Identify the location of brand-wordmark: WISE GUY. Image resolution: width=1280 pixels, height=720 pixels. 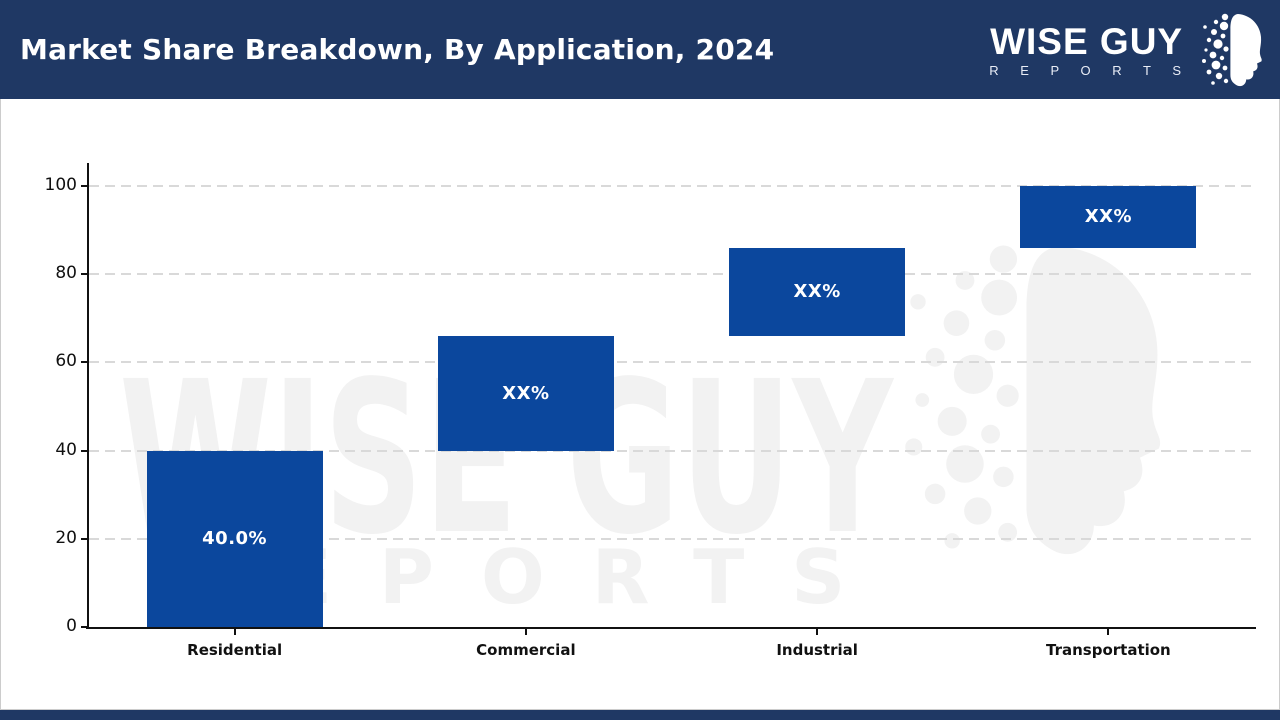
(1087, 41).